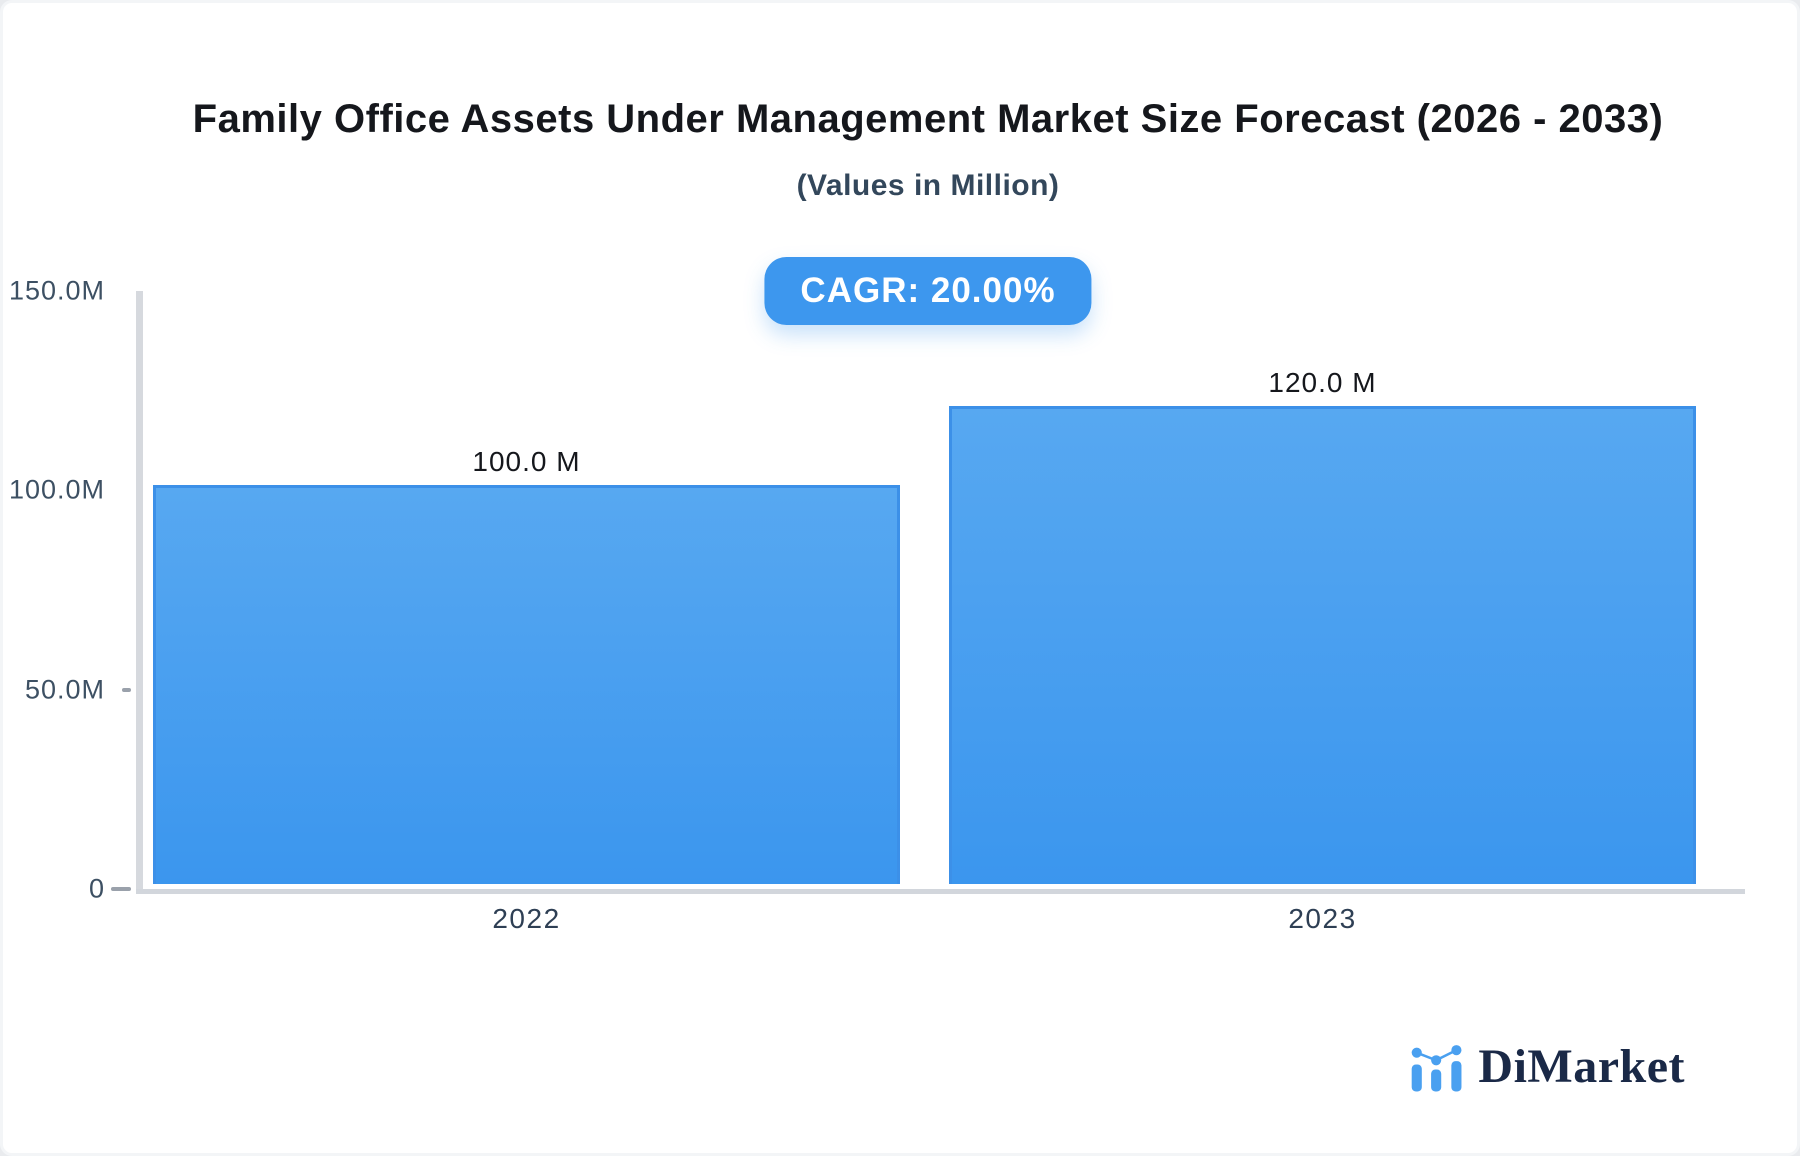 This screenshot has height=1156, width=1800. I want to click on x-axis-line, so click(940, 891).